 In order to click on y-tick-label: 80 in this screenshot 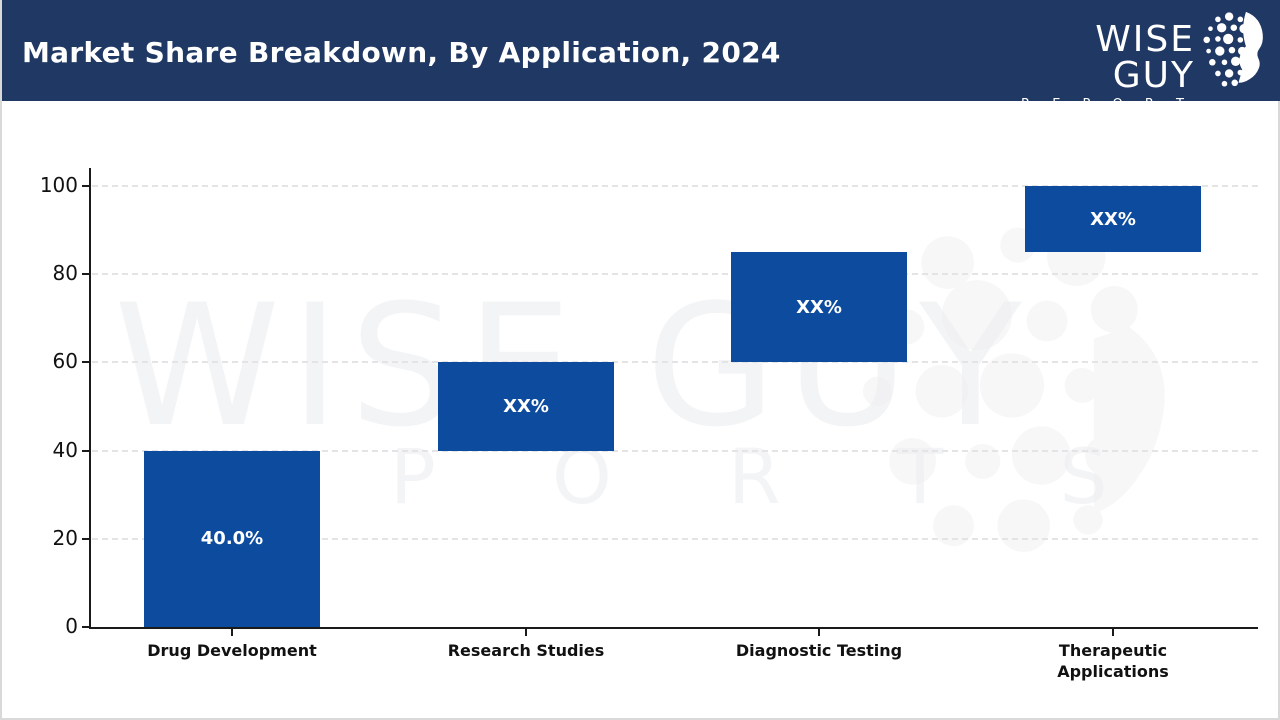, I will do `click(65, 273)`.